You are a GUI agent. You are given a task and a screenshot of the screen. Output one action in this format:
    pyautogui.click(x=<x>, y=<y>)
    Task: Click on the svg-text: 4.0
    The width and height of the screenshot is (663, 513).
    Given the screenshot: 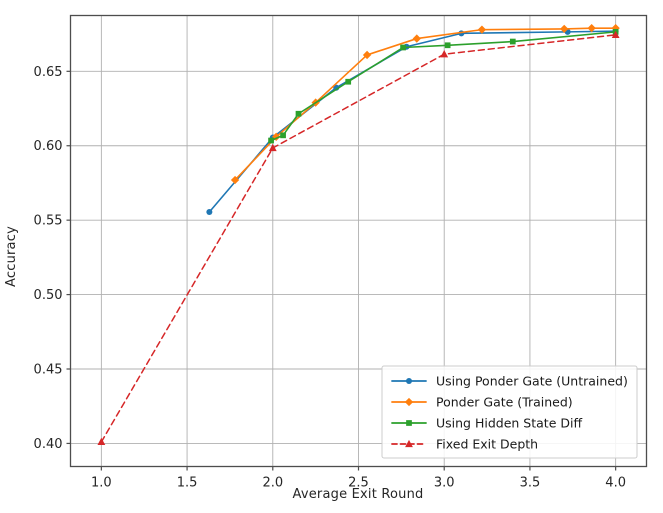 What is the action you would take?
    pyautogui.click(x=615, y=483)
    